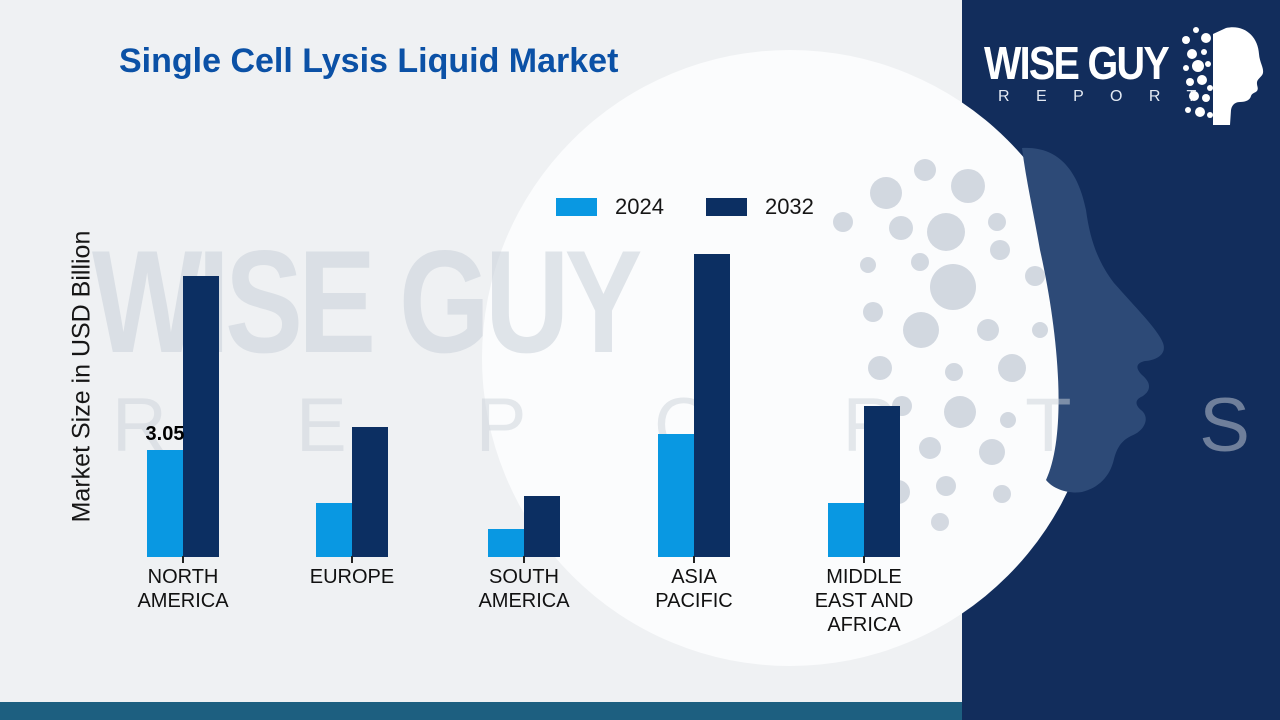  What do you see at coordinates (694, 559) in the screenshot?
I see `axis-tick-asia-pacific` at bounding box center [694, 559].